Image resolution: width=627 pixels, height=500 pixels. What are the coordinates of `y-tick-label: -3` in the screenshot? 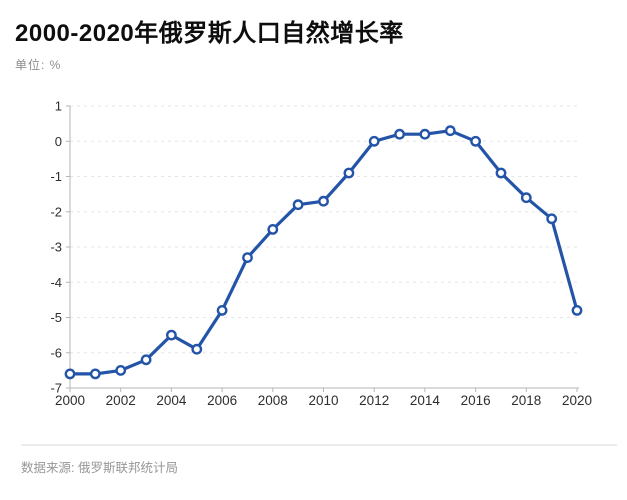 It's located at (56, 247).